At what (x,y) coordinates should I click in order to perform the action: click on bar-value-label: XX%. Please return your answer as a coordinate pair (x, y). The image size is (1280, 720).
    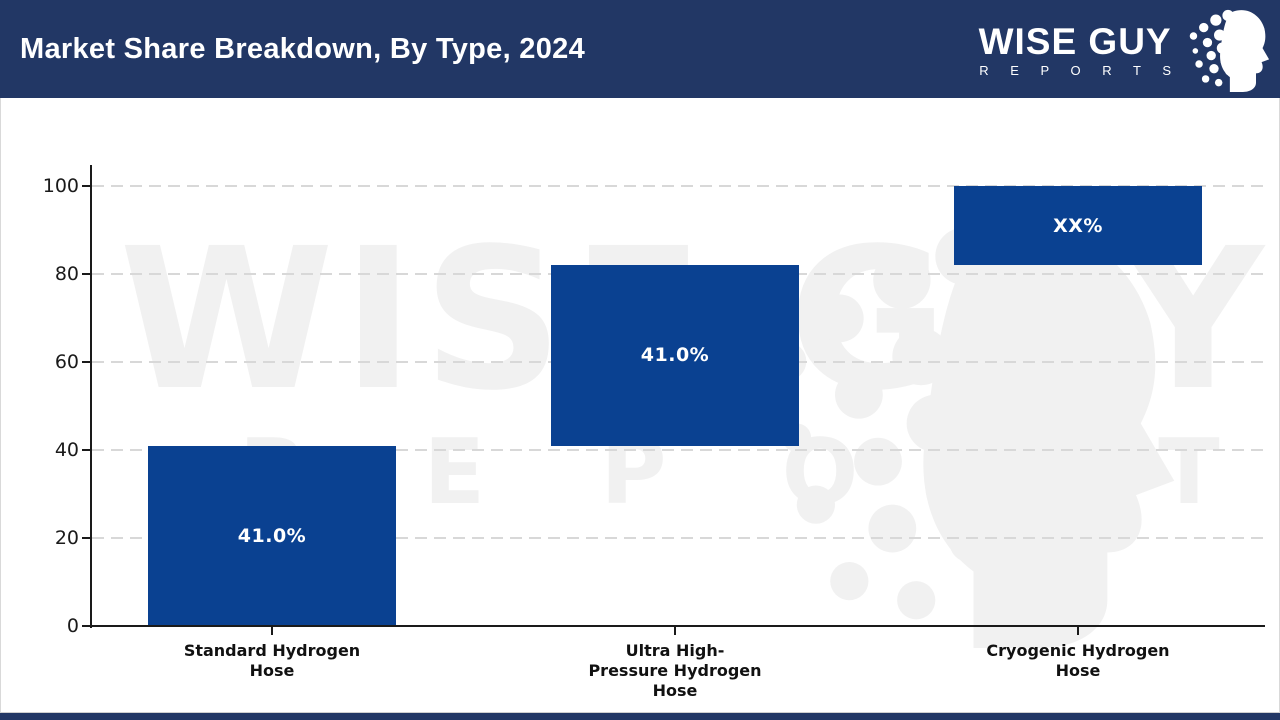
    Looking at the image, I should click on (1078, 225).